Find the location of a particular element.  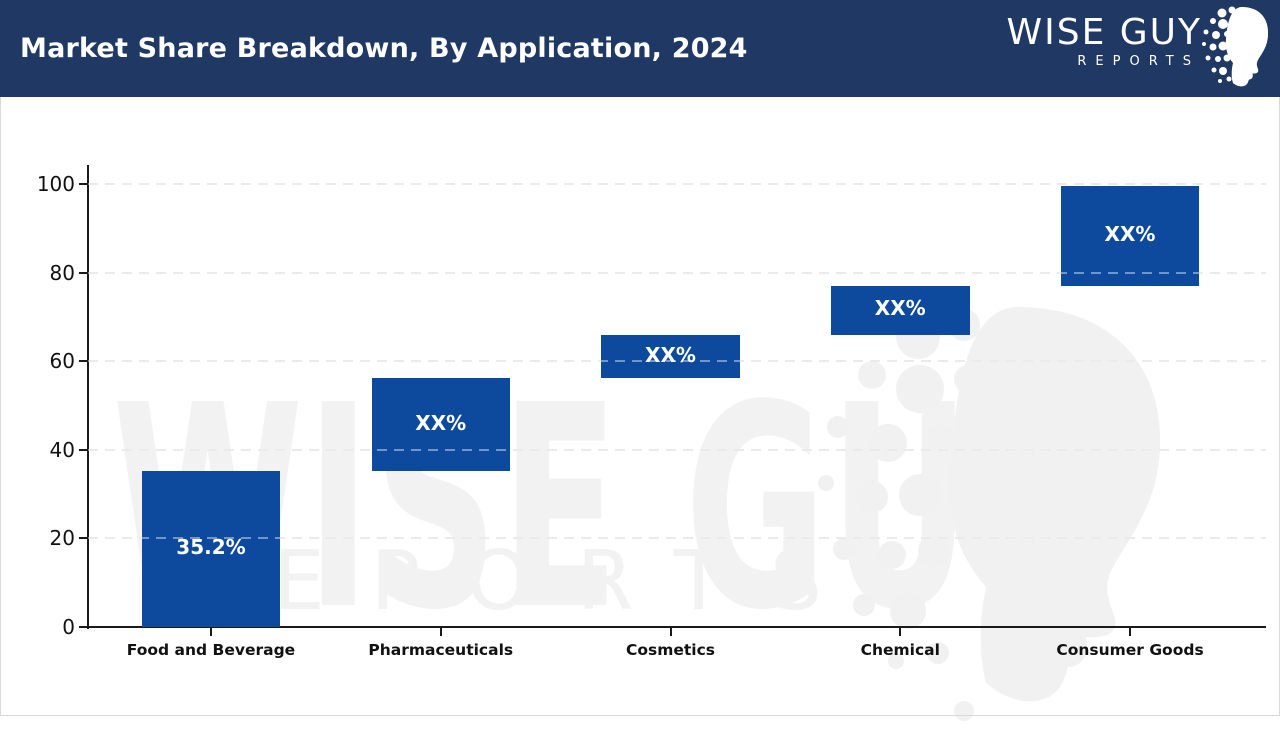

bar-chemical is located at coordinates (900, 310).